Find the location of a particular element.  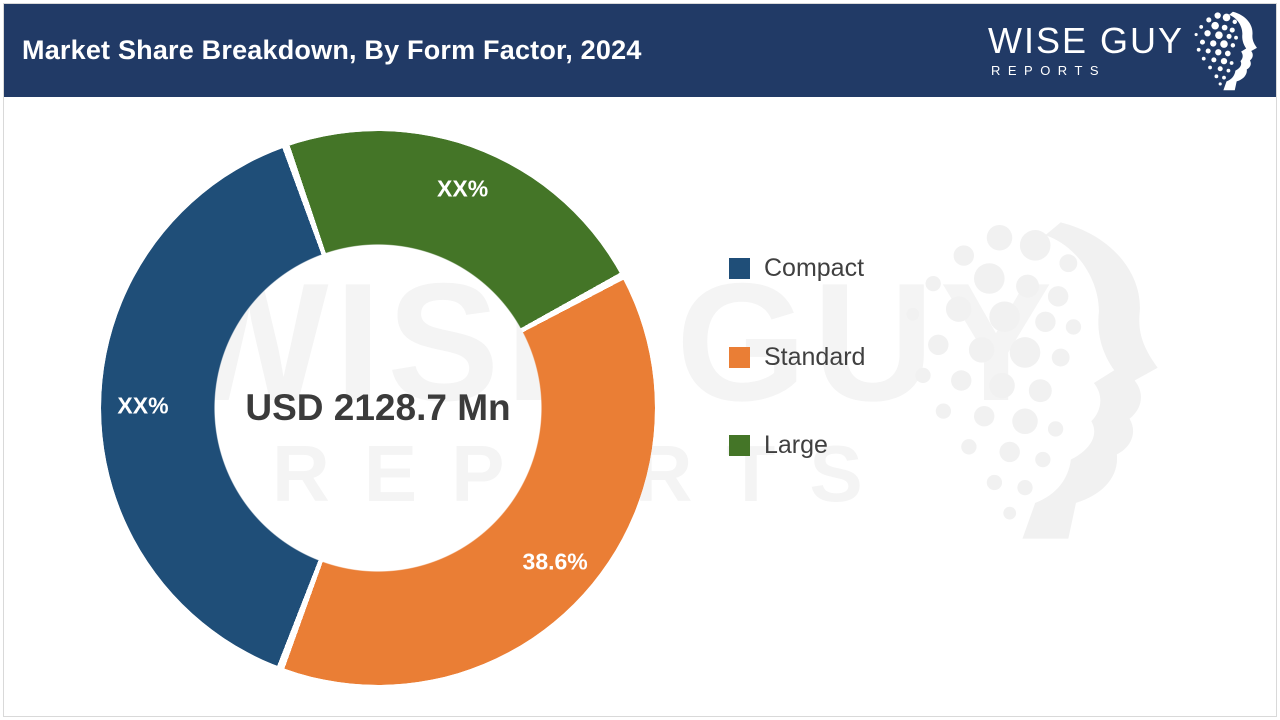

brand-wordmark: WISE GUY REPORTS is located at coordinates (1085, 49).